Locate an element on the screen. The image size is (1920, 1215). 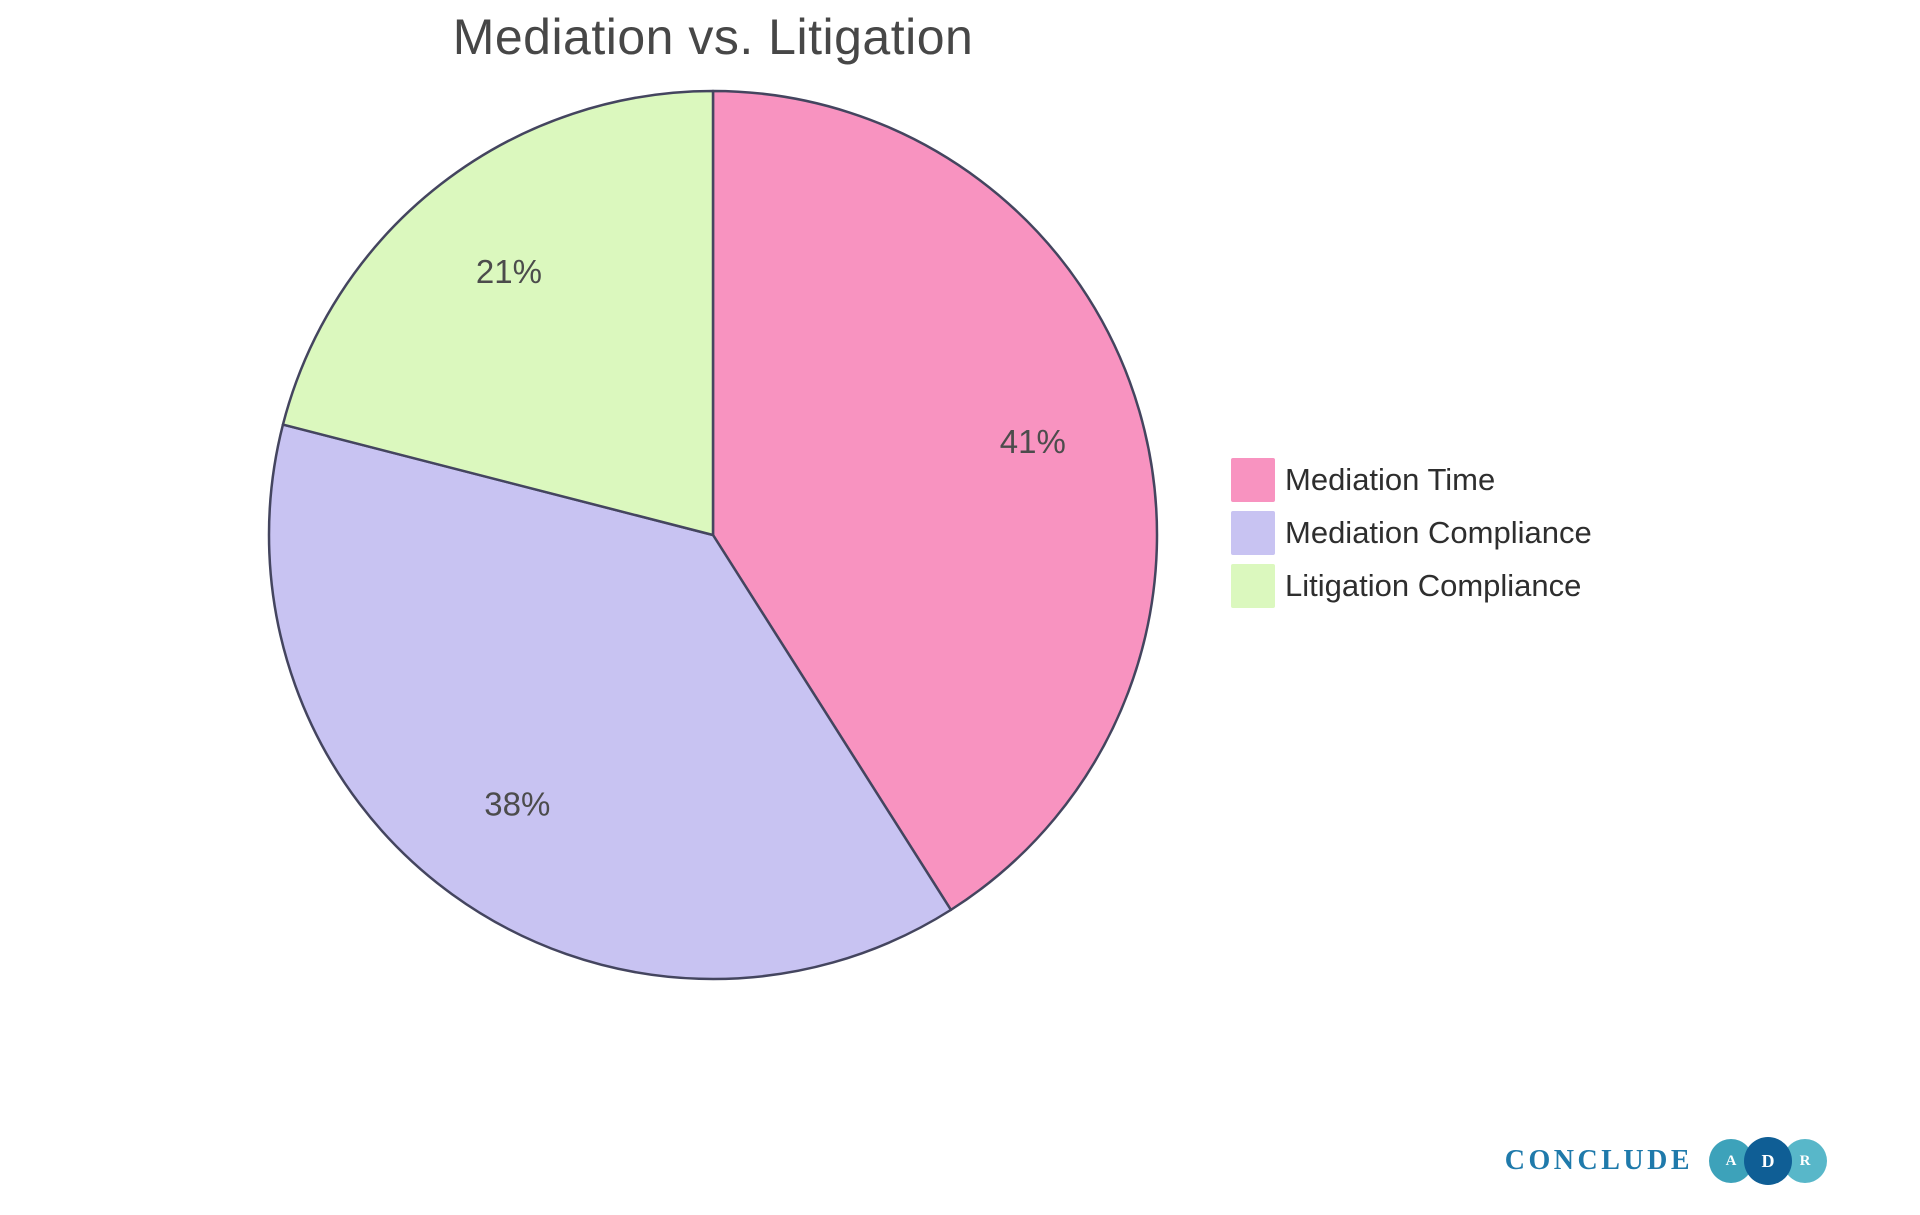
legend-item-1: Mediation Compliance is located at coordinates (1411, 533).